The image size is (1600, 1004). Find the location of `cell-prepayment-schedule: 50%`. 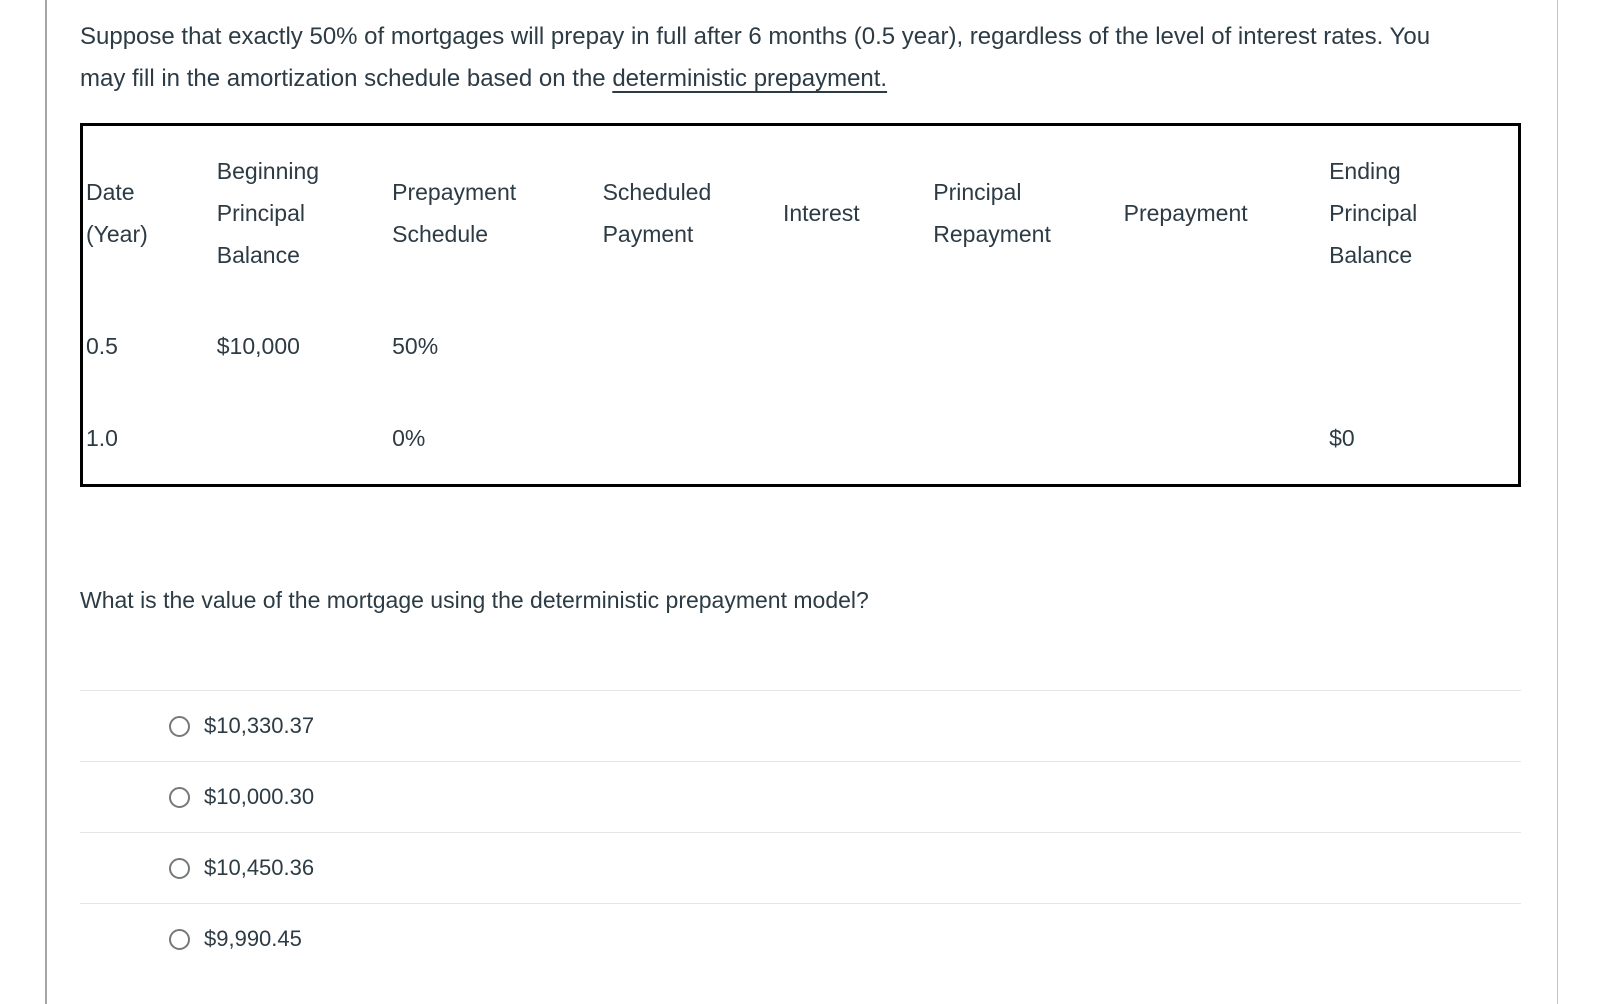

cell-prepayment-schedule: 50% is located at coordinates (415, 345).